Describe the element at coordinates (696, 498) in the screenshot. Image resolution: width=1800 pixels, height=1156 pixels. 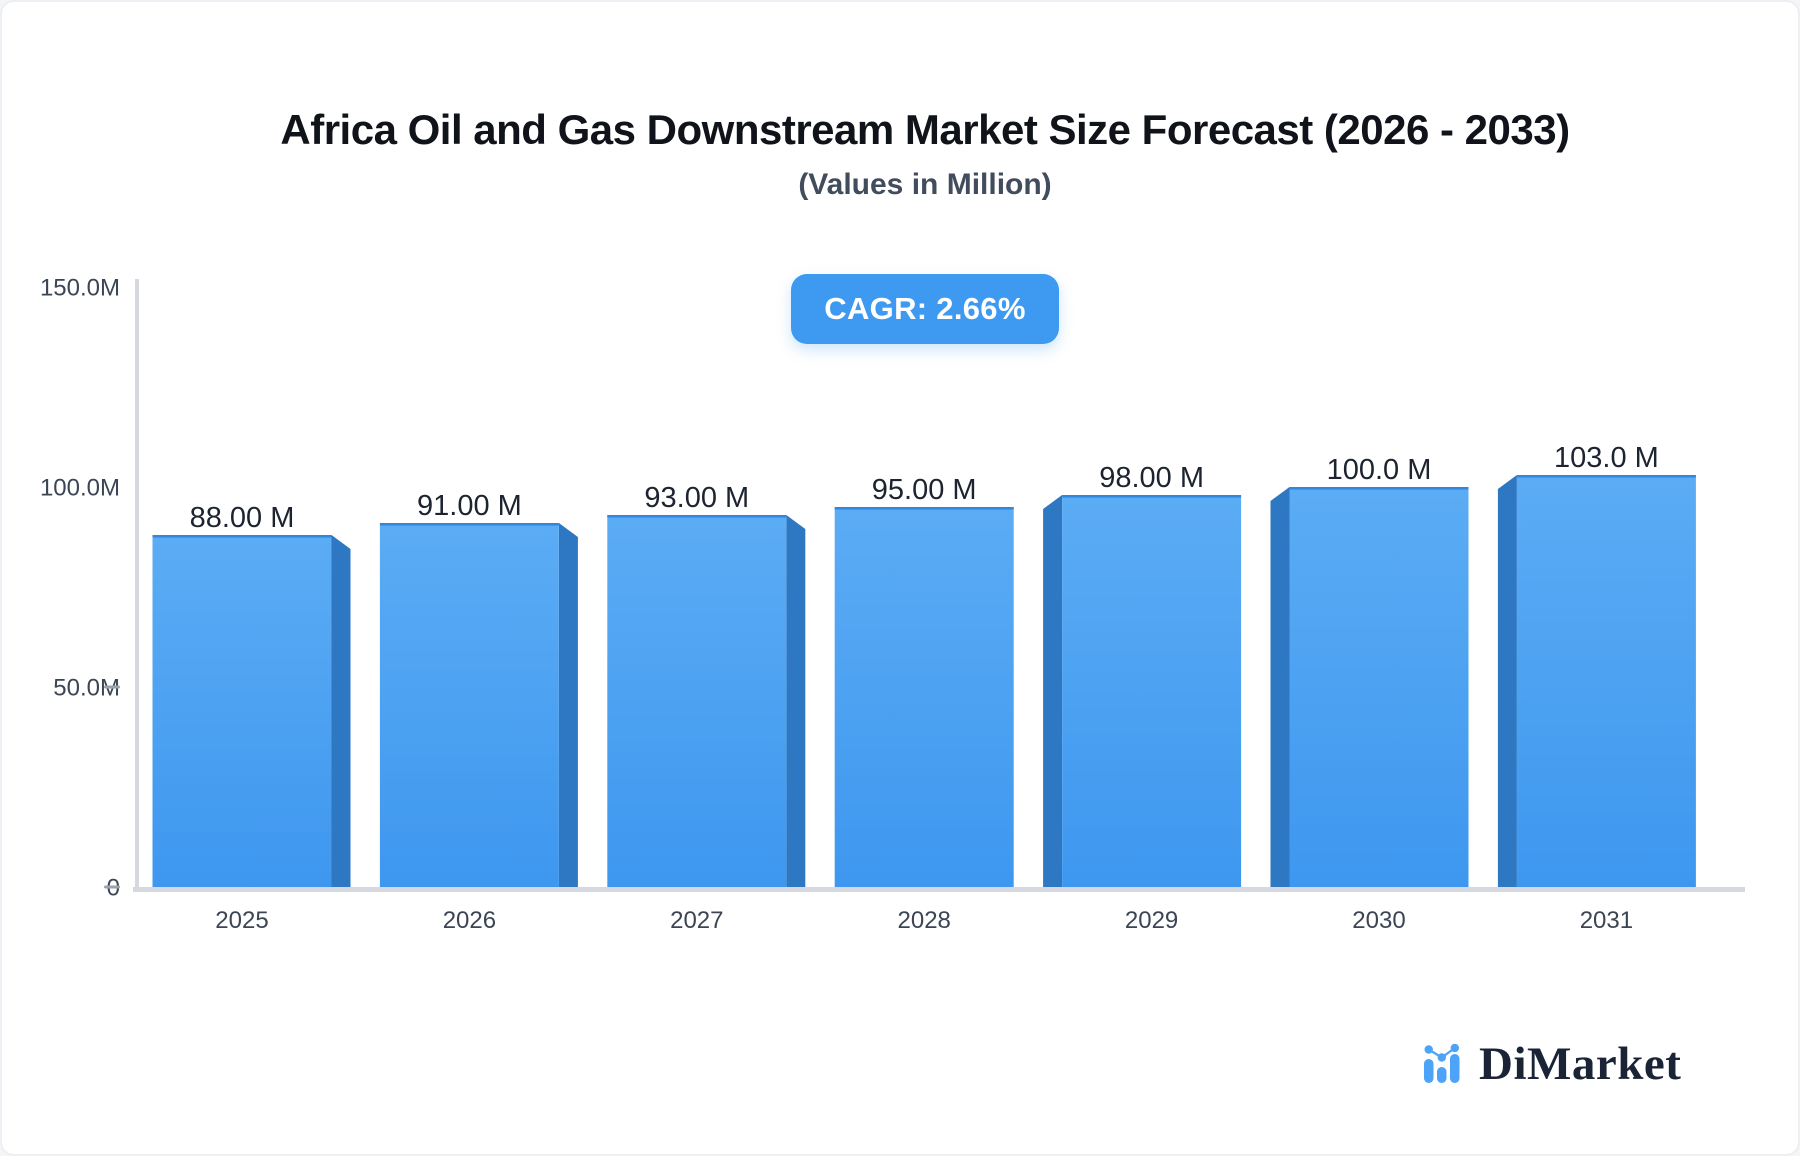
I see `bar-value-label: 93.00 M` at that location.